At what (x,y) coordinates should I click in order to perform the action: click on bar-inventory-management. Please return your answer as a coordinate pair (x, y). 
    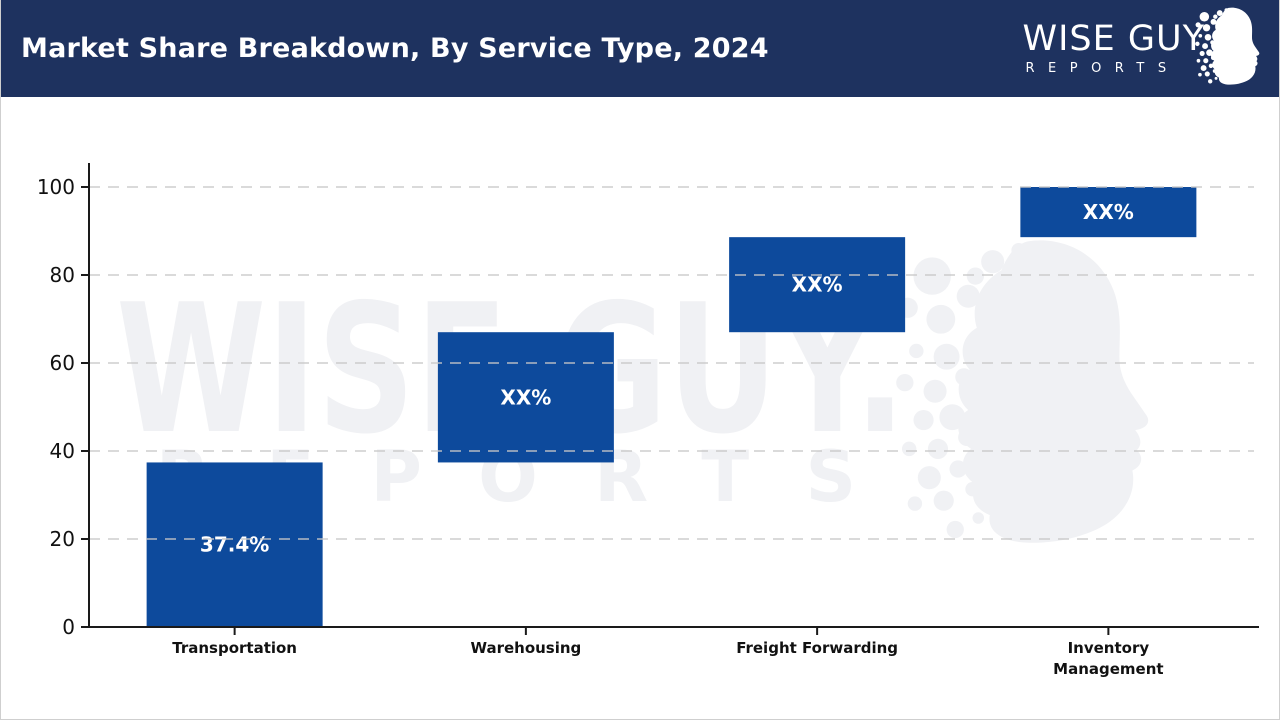
    Looking at the image, I should click on (1108, 212).